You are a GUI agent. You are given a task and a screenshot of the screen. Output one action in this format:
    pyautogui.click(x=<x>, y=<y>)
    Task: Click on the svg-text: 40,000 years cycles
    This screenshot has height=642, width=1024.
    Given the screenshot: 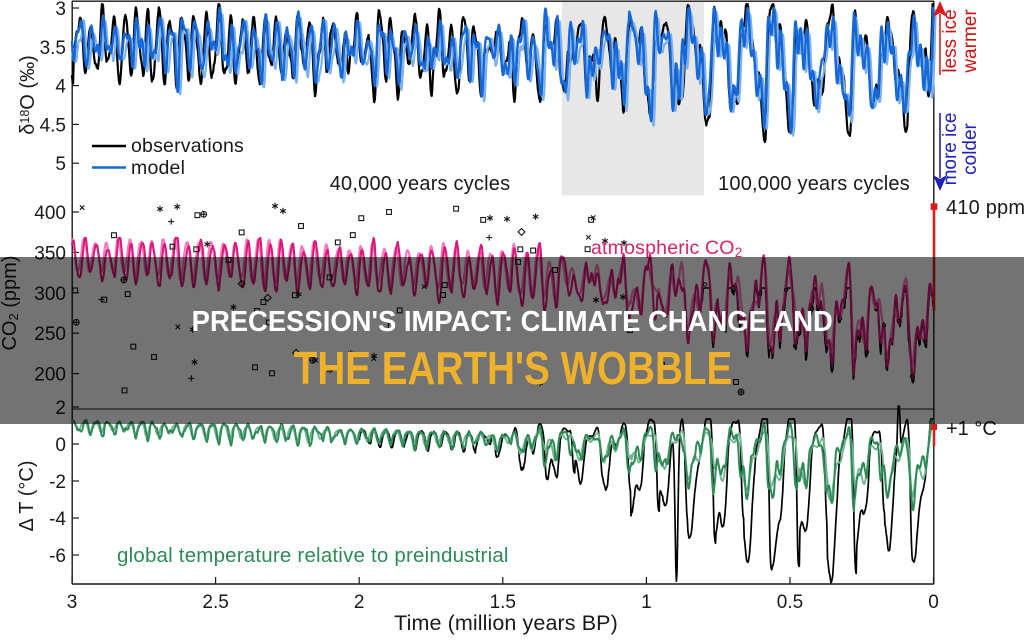 What is the action you would take?
    pyautogui.click(x=420, y=184)
    